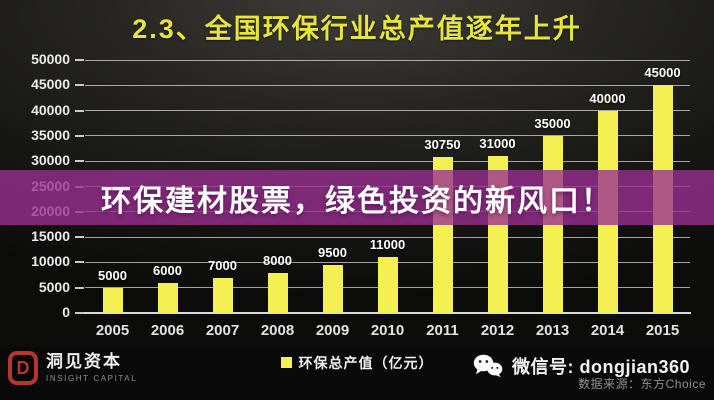 Image resolution: width=714 pixels, height=400 pixels. Describe the element at coordinates (277, 330) in the screenshot. I see `x-axis-label: 2008` at that location.